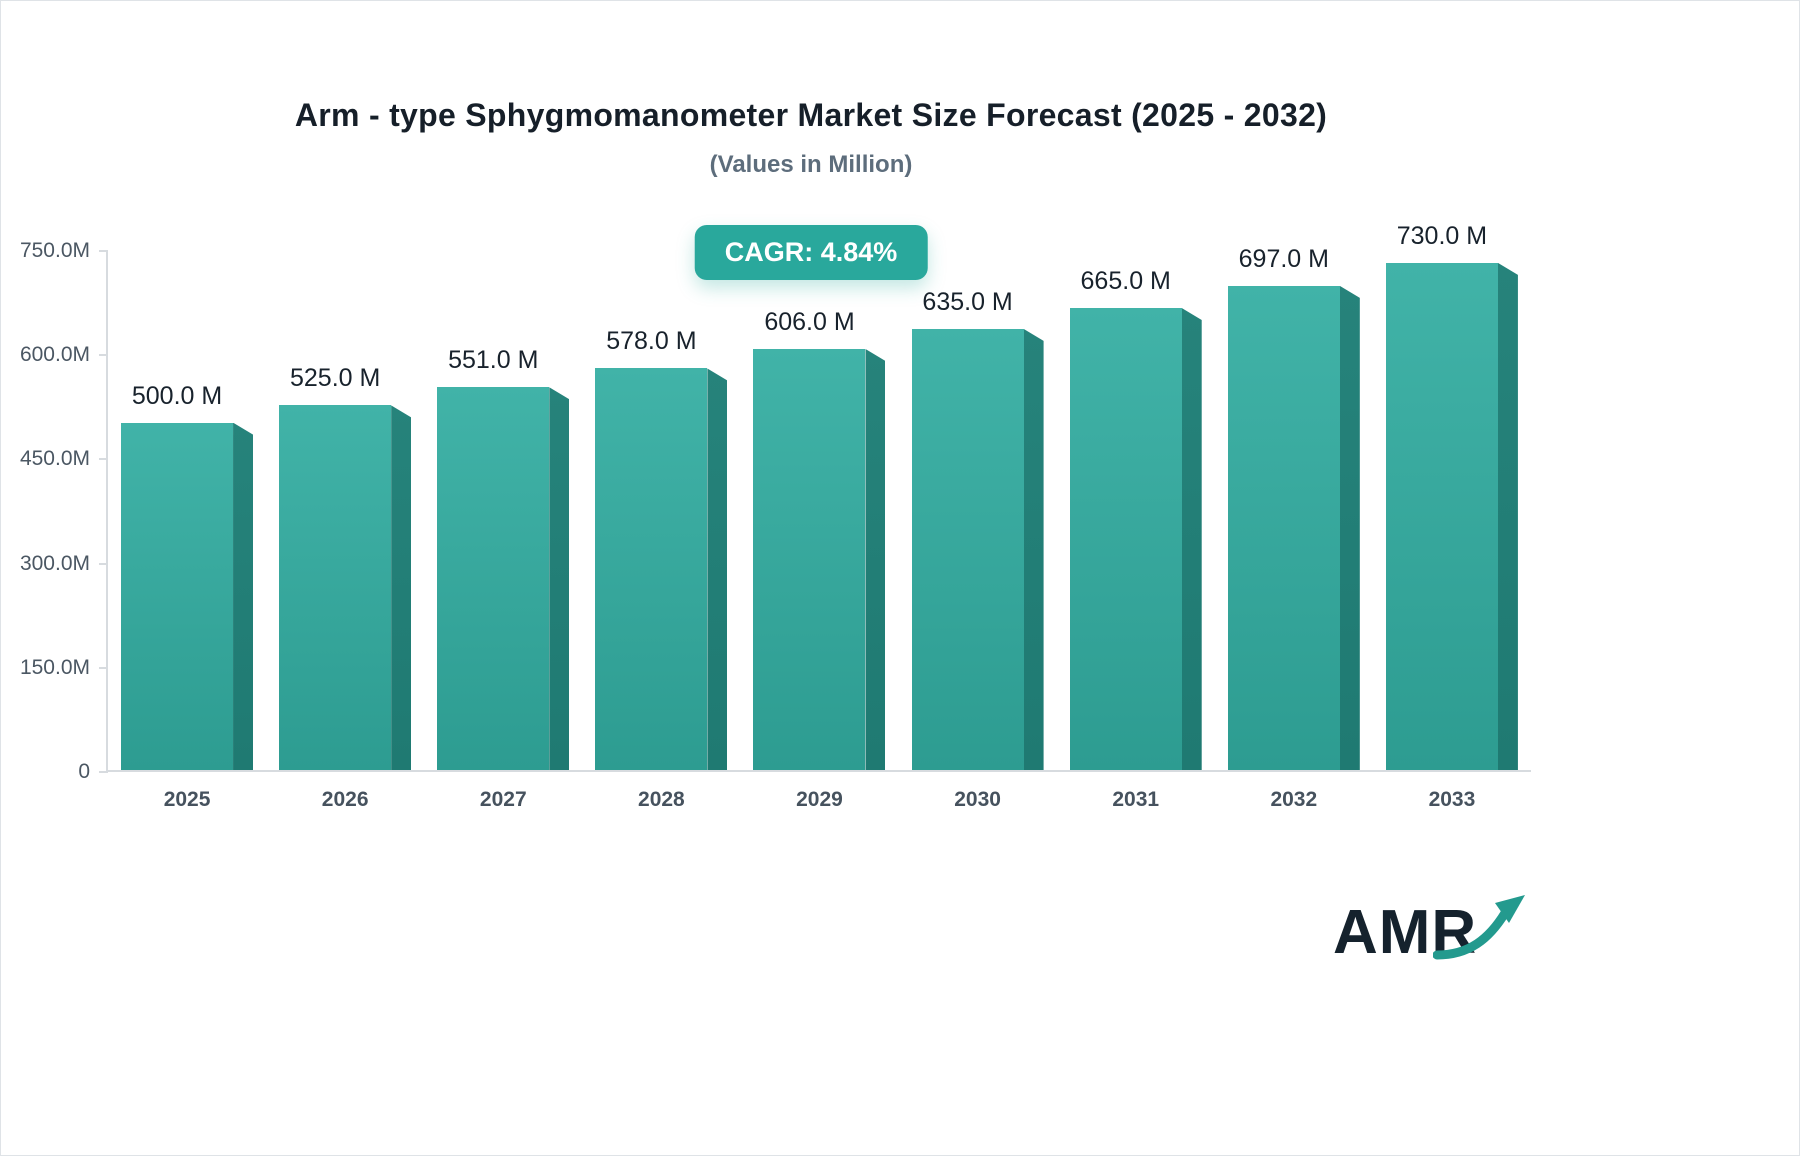  What do you see at coordinates (1125, 281) in the screenshot?
I see `bar-value-label: 665.0 M` at bounding box center [1125, 281].